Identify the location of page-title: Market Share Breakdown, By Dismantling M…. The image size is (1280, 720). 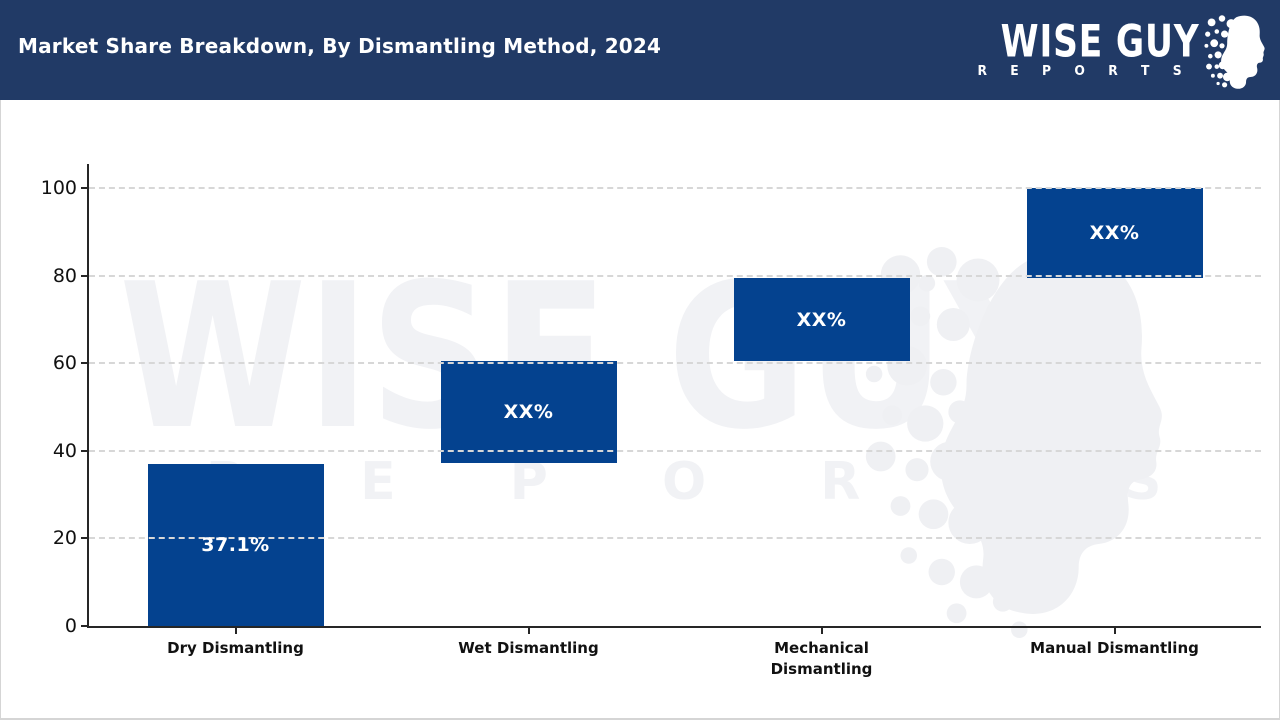
(340, 46).